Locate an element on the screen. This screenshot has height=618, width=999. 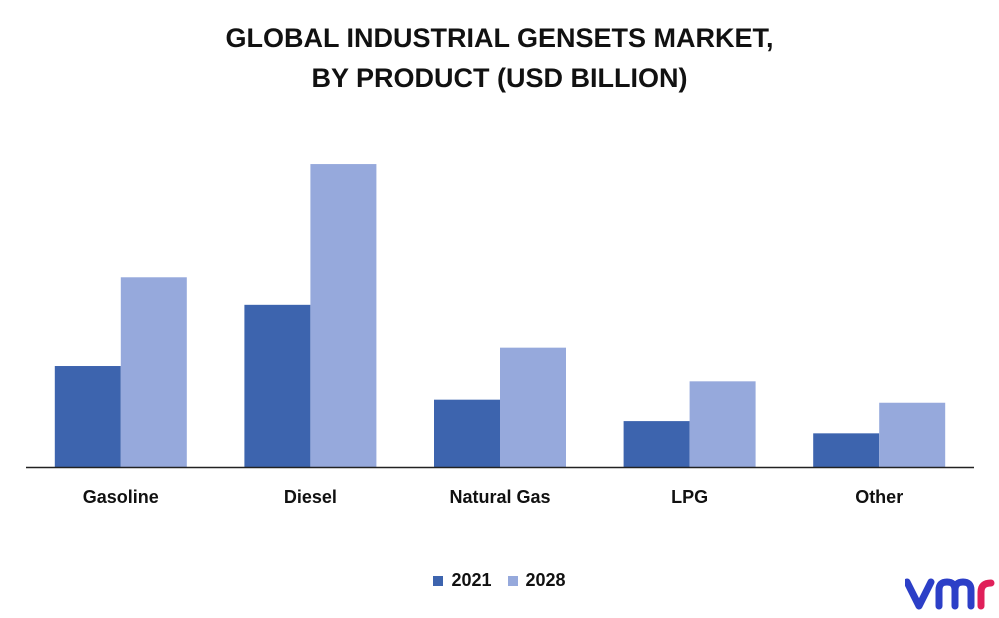
bar-gasoline-2021 is located at coordinates (87, 416).